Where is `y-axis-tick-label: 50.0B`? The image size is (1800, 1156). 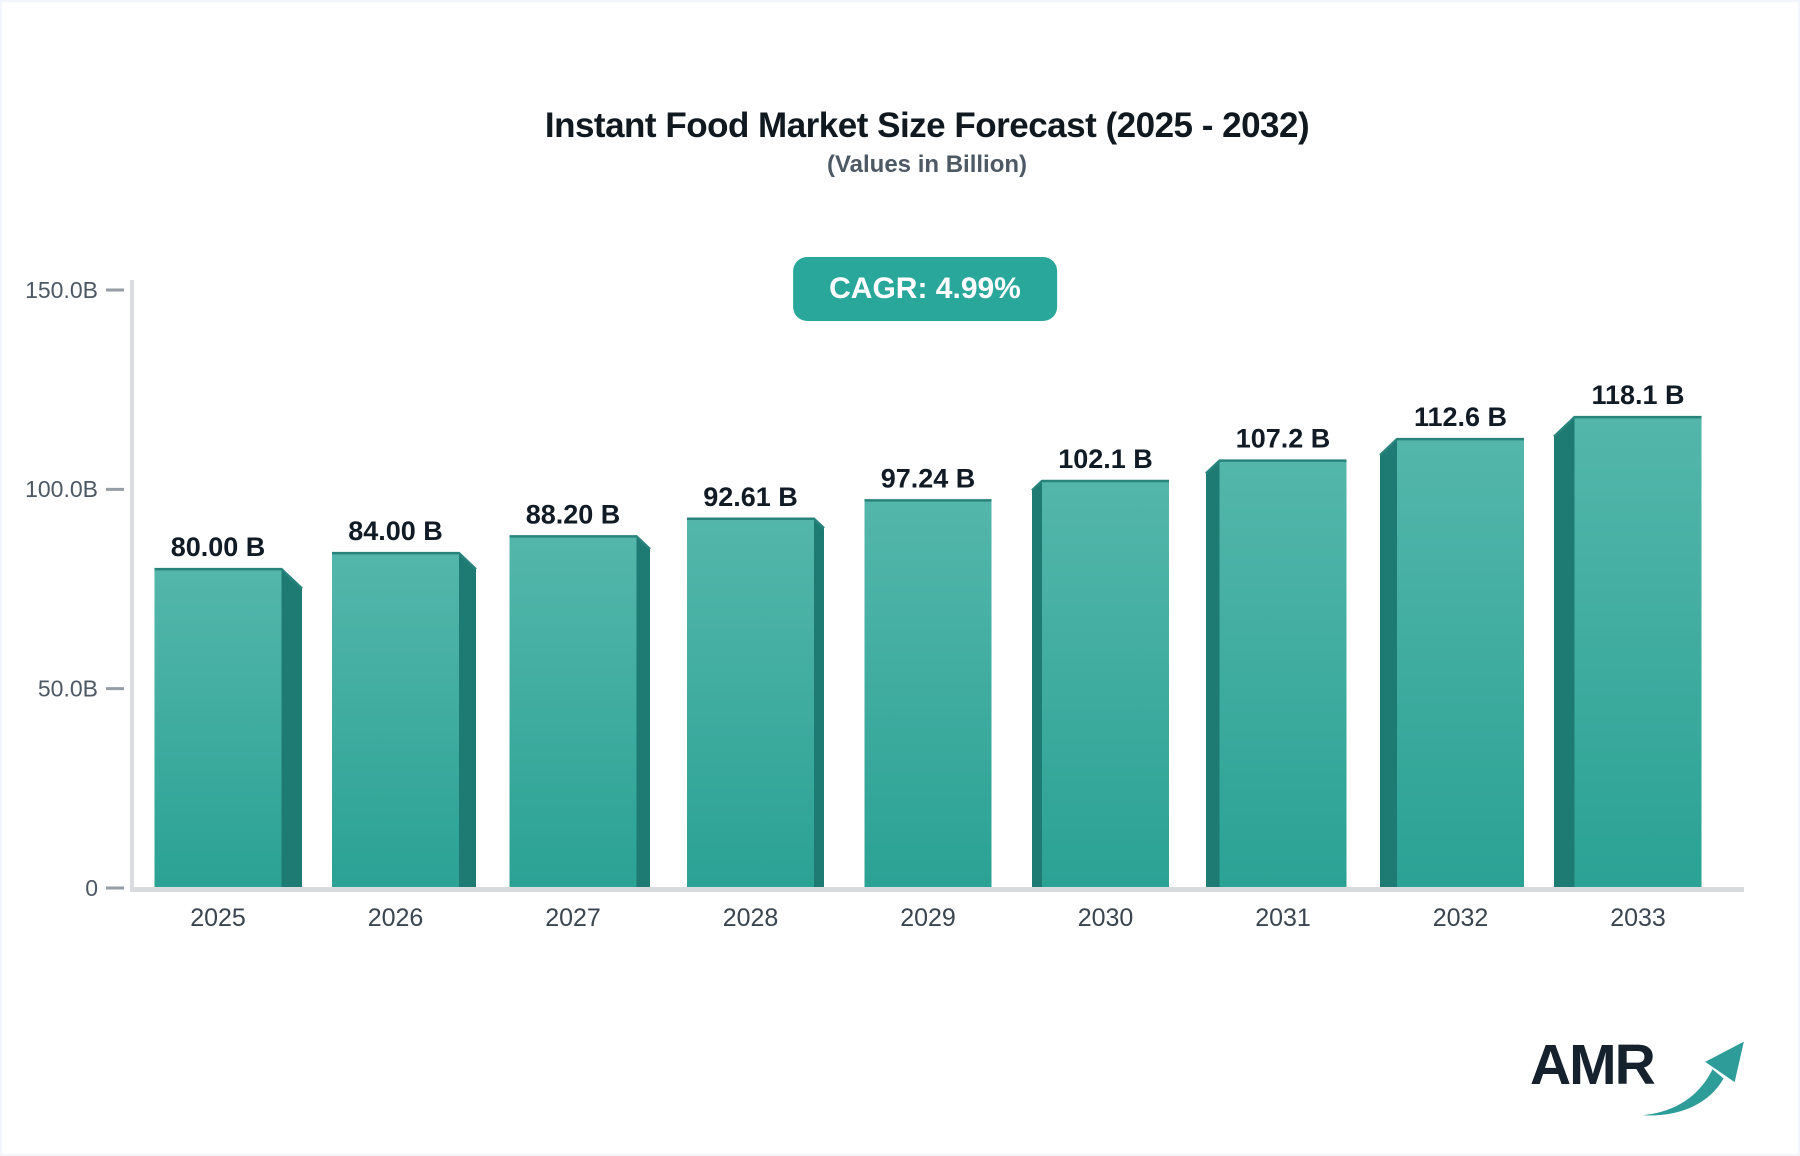 y-axis-tick-label: 50.0B is located at coordinates (68, 688).